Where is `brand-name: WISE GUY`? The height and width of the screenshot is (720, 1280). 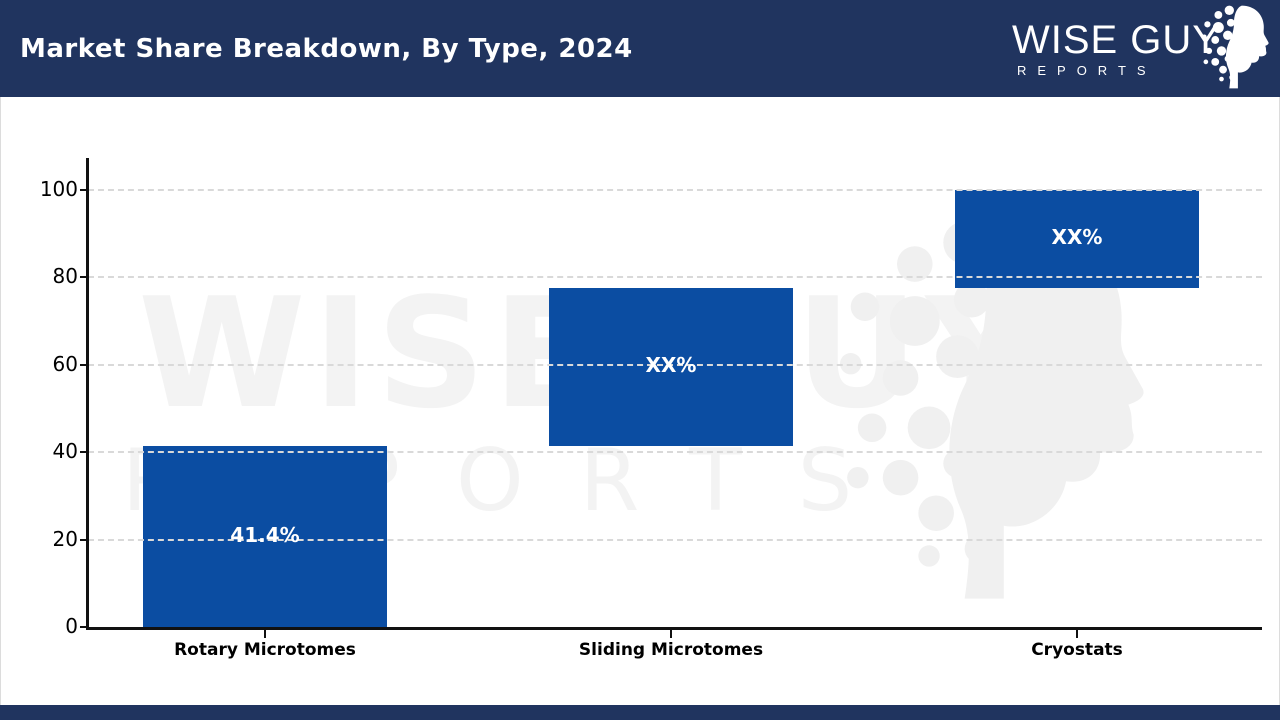 brand-name: WISE GUY is located at coordinates (1115, 40).